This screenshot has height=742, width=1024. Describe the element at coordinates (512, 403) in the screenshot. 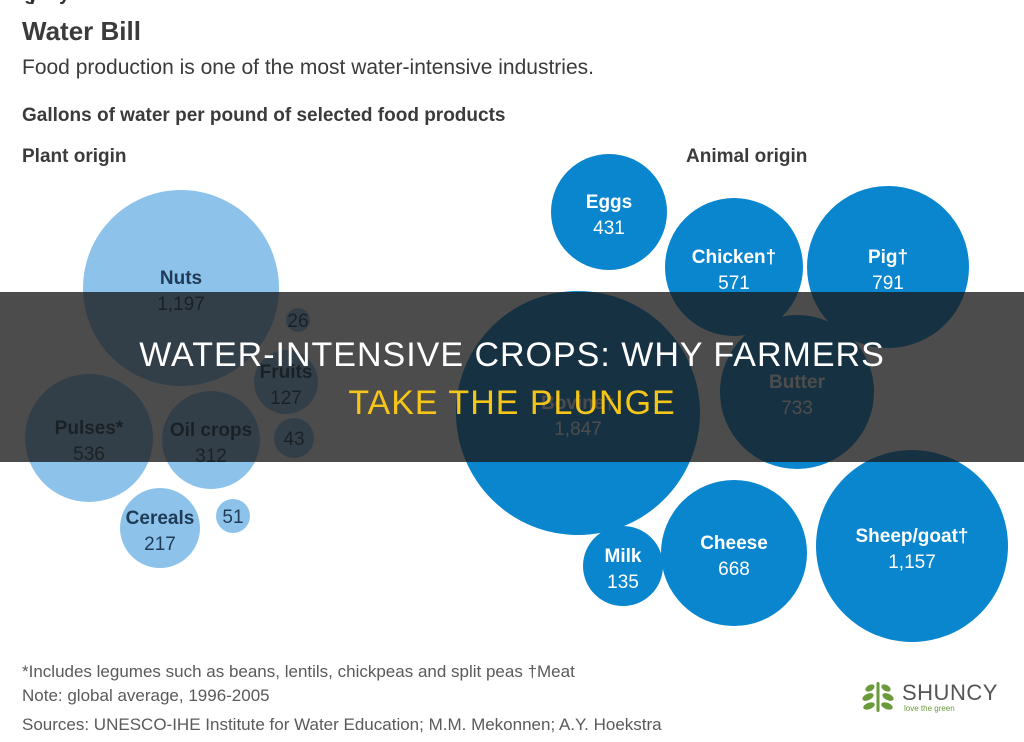

I see `overlay-title-line2: Take The Plunge` at that location.